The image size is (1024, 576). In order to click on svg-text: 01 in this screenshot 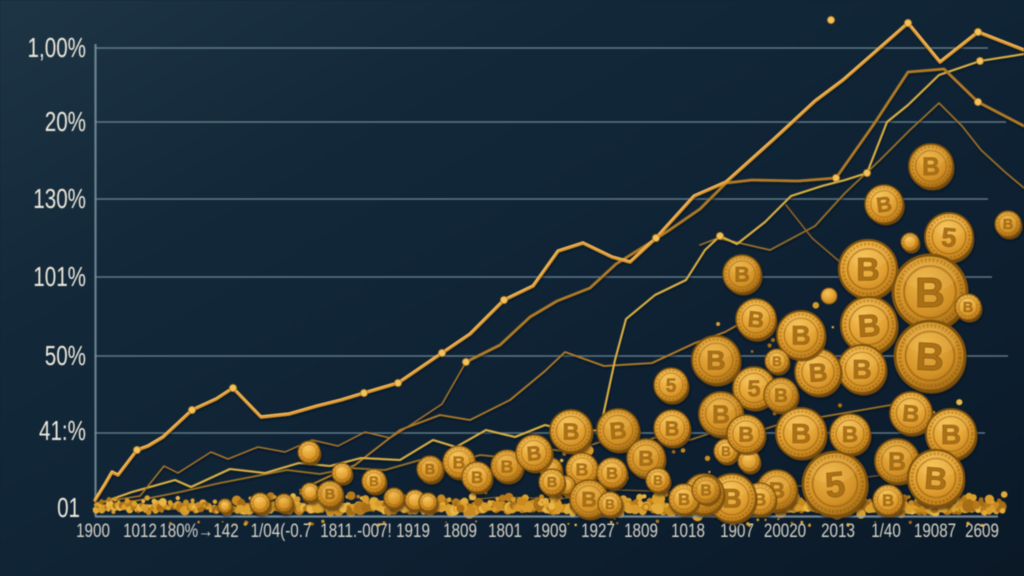, I will do `click(68, 508)`.